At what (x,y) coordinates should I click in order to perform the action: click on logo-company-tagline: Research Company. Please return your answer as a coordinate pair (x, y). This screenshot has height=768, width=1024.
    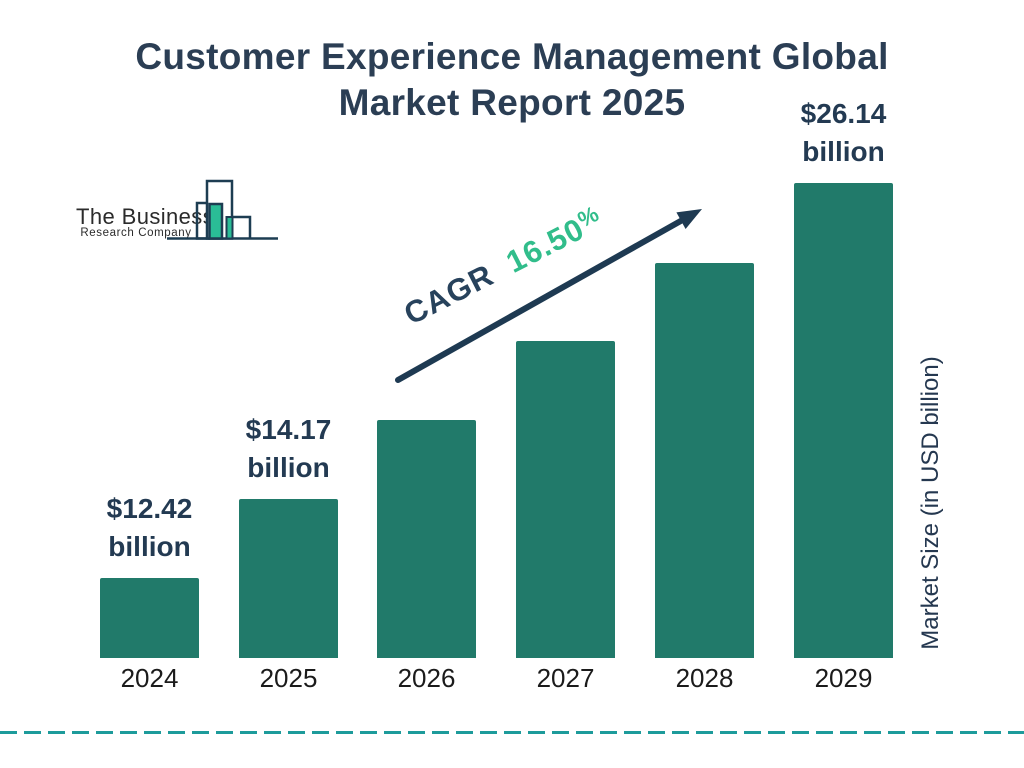
    Looking at the image, I should click on (136, 233).